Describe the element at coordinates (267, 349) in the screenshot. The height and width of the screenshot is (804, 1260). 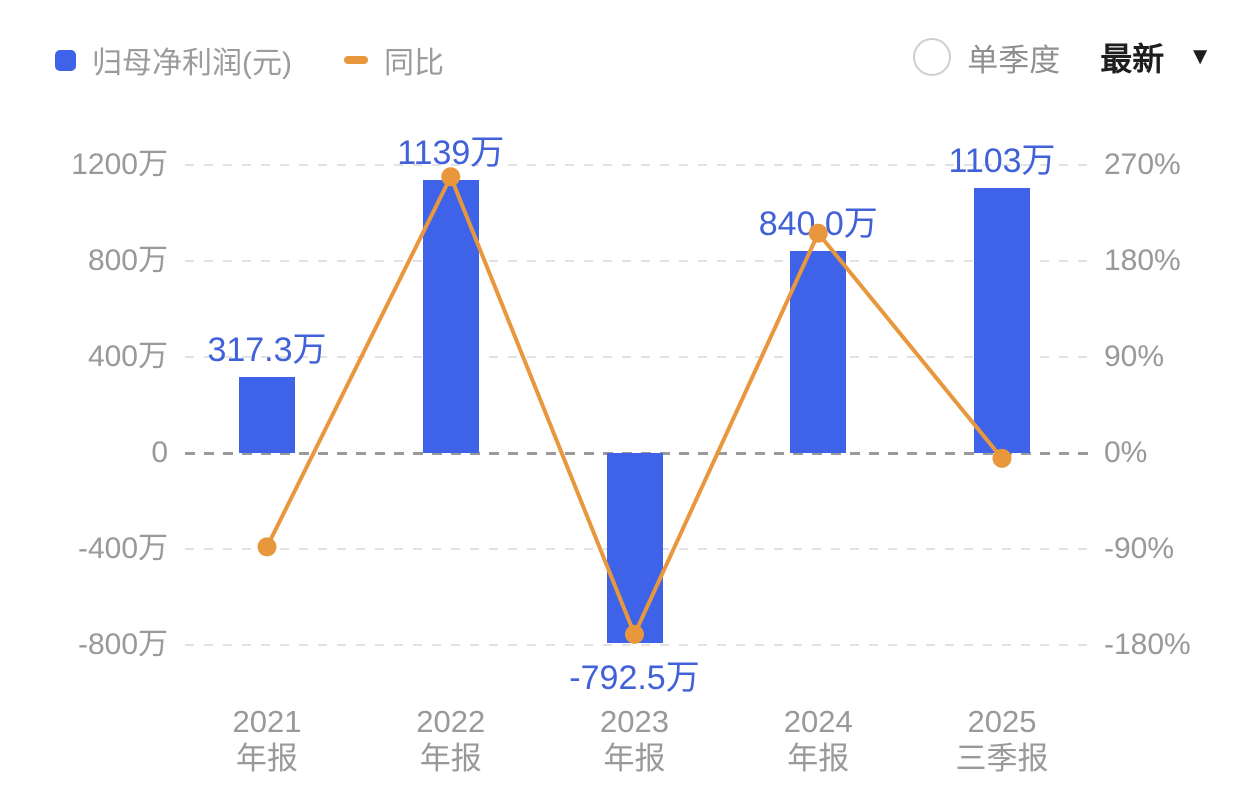
I see `bar-value-label: 317.3万` at that location.